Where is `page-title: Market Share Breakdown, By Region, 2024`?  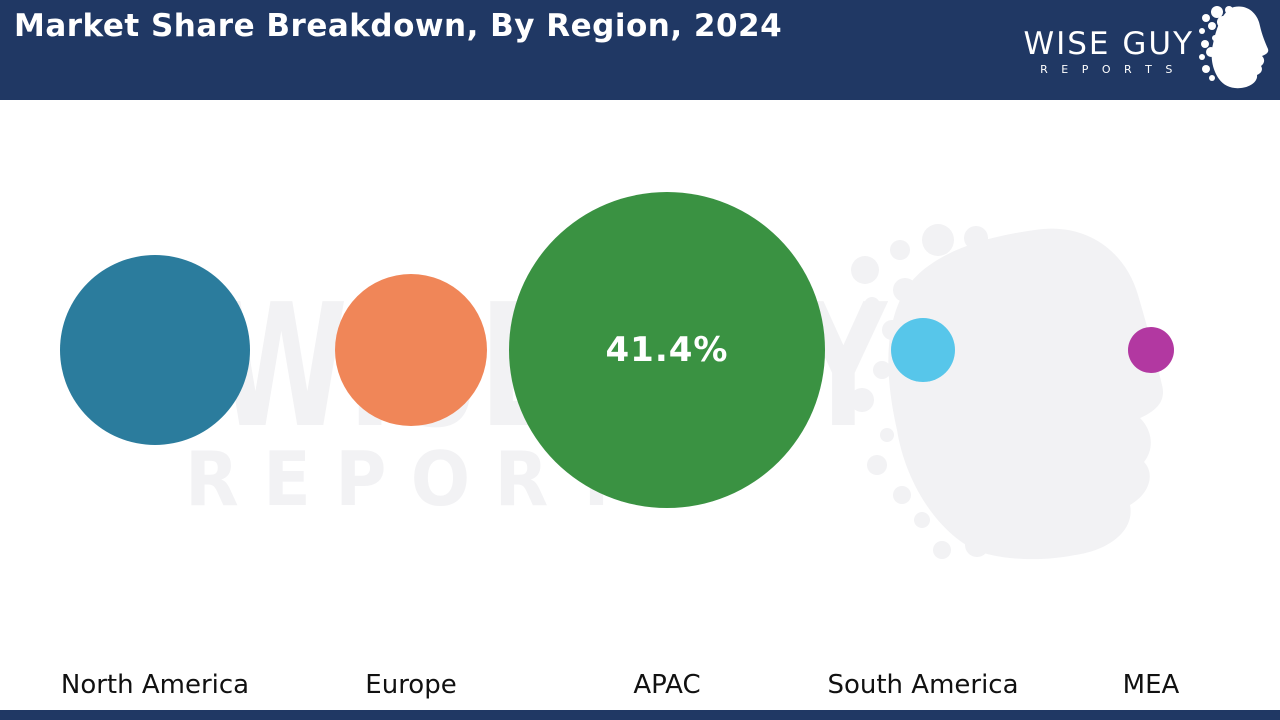
page-title: Market Share Breakdown, By Region, 2024 is located at coordinates (398, 26).